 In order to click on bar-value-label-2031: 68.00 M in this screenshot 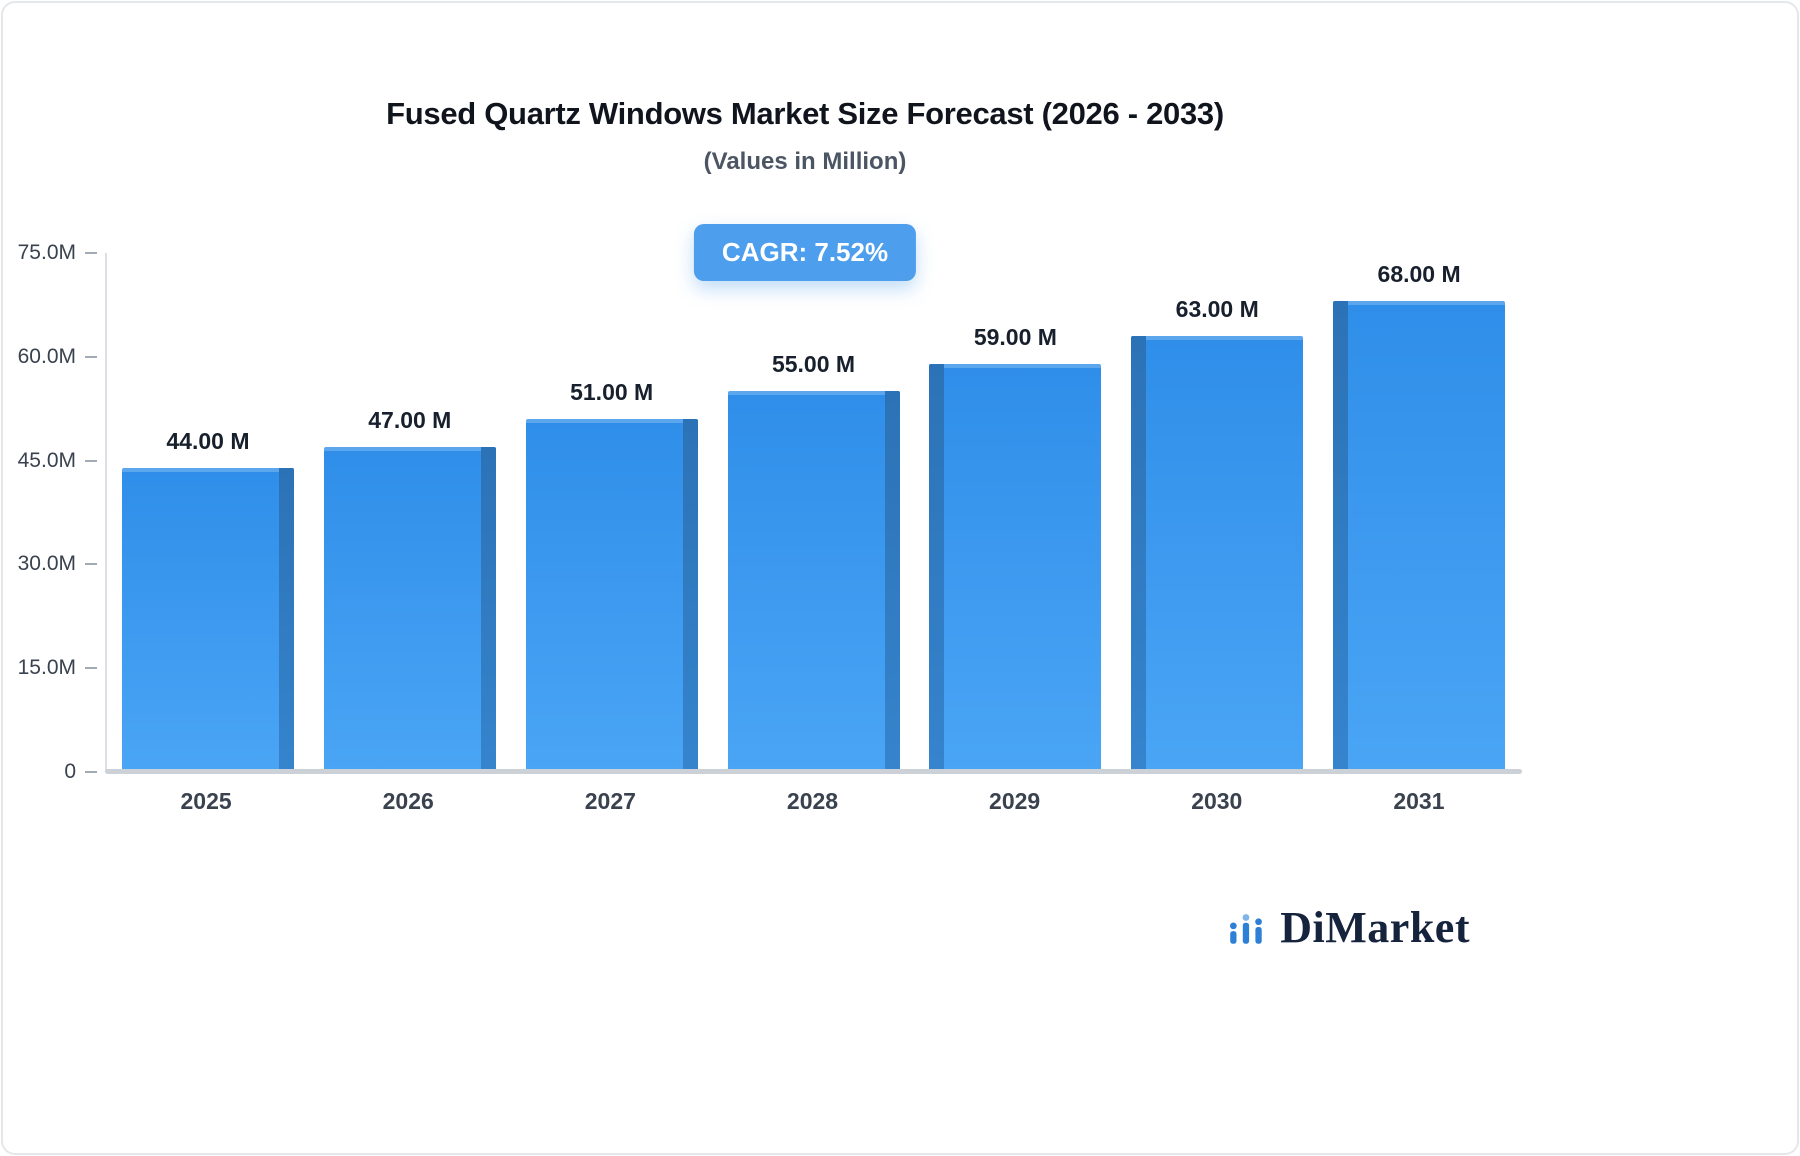, I will do `click(1419, 274)`.